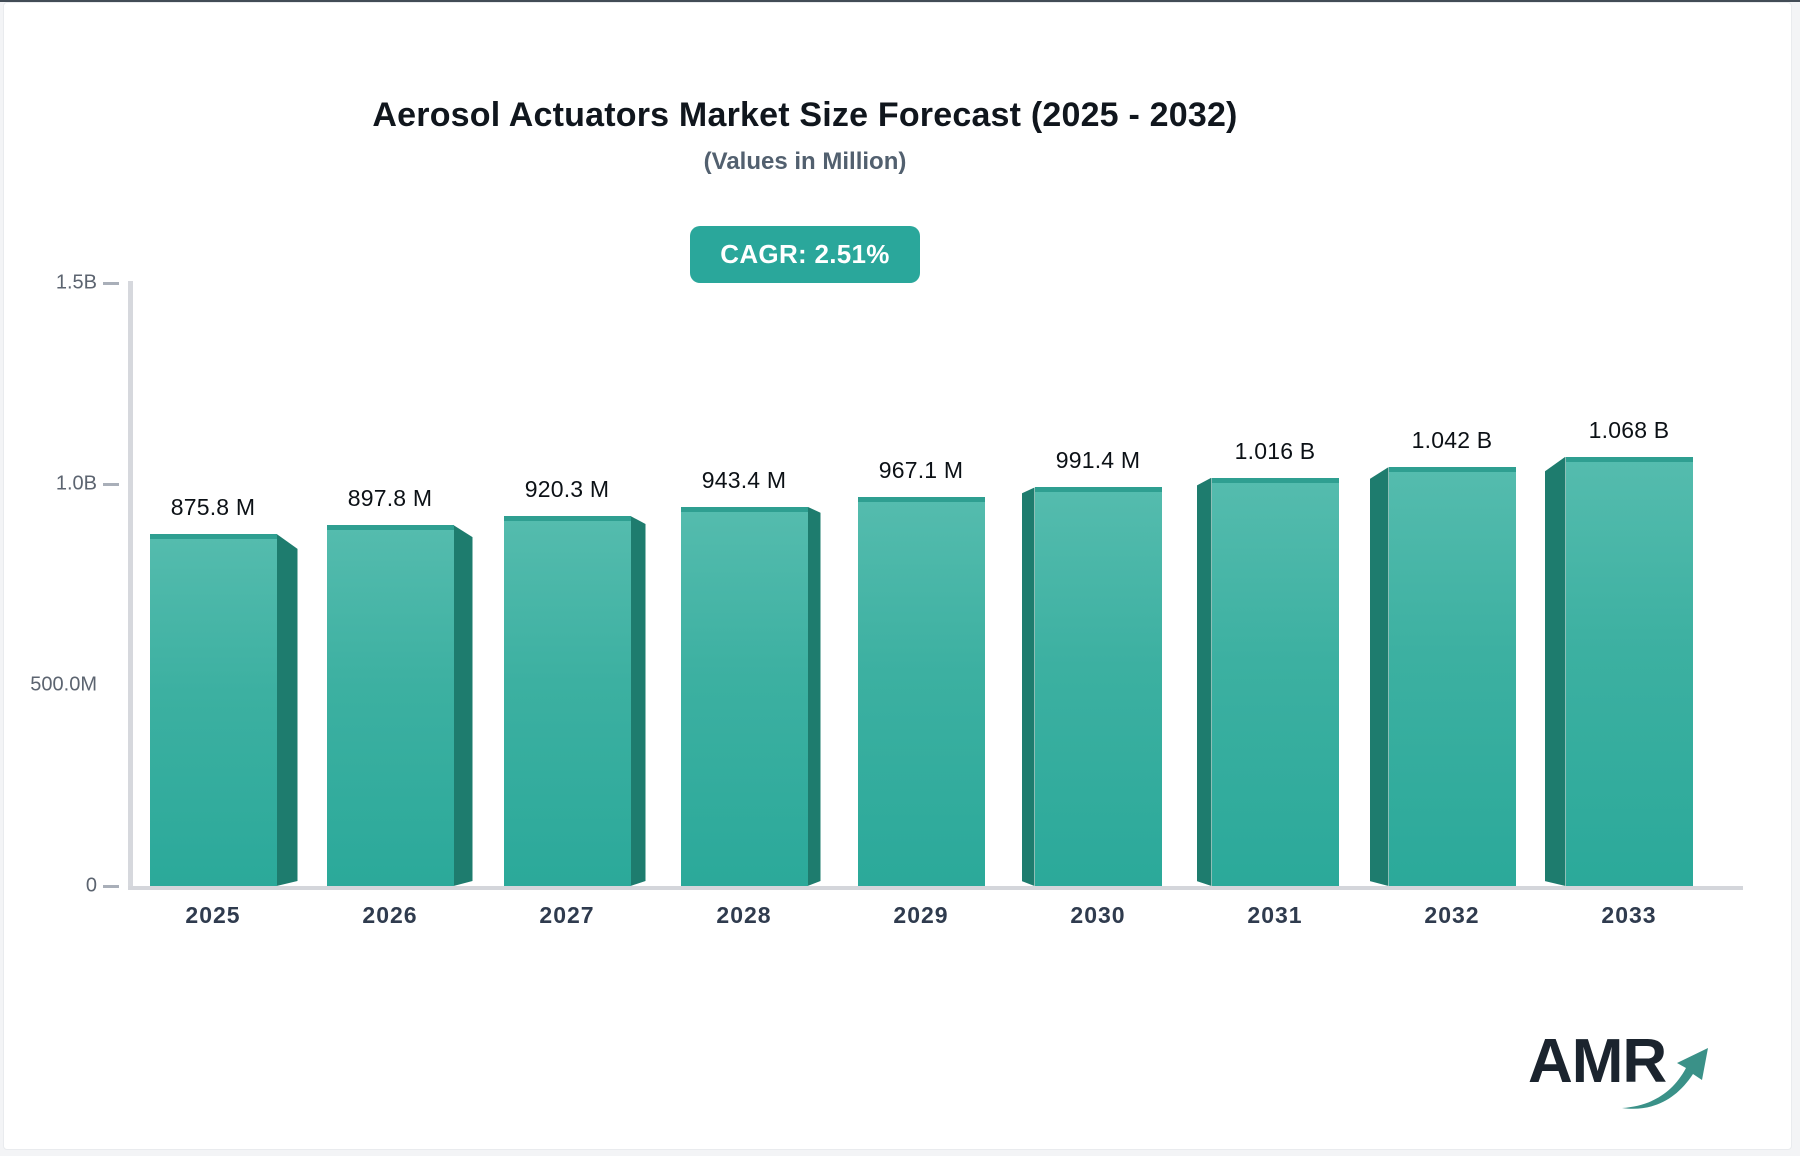 Image resolution: width=1800 pixels, height=1156 pixels. What do you see at coordinates (567, 489) in the screenshot?
I see `bar-value-label: 920.3 M` at bounding box center [567, 489].